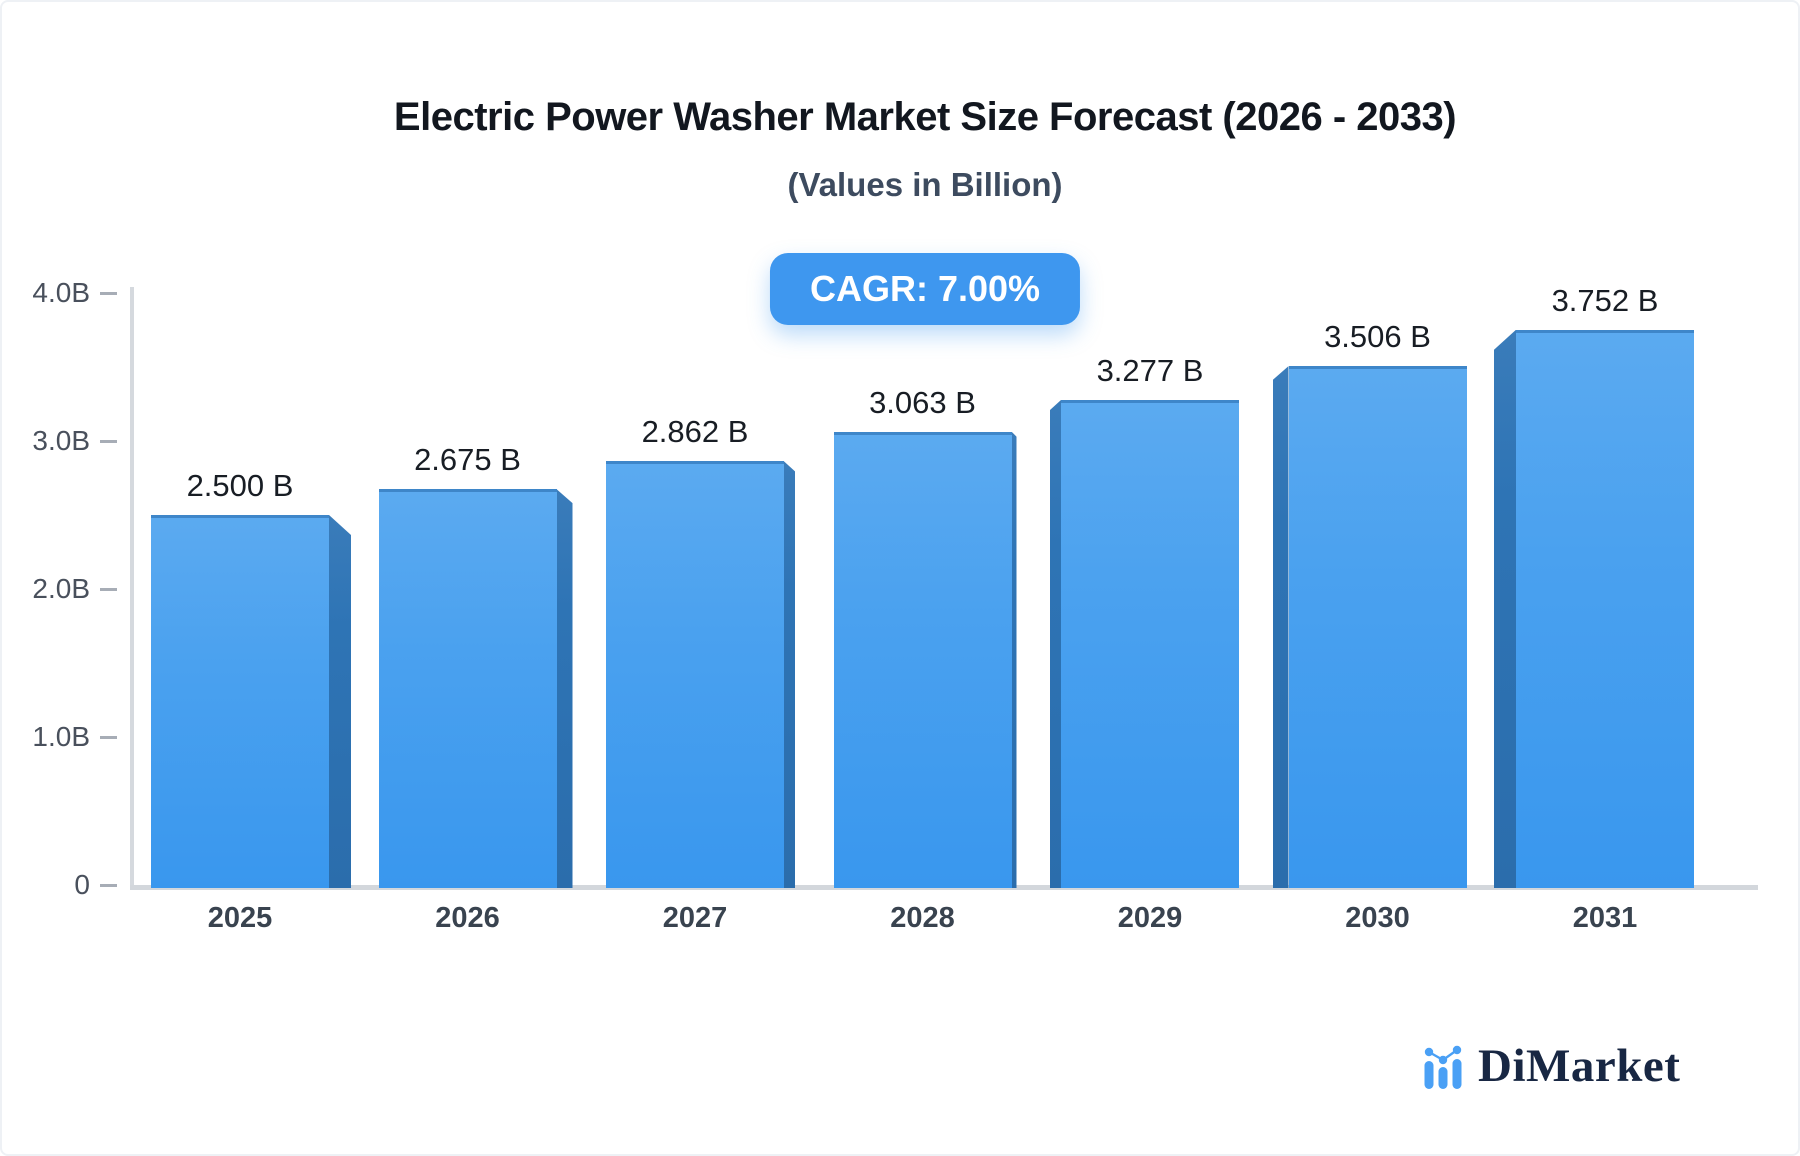 This screenshot has height=1156, width=1800. What do you see at coordinates (1055, 644) in the screenshot?
I see `bar-side-2029` at bounding box center [1055, 644].